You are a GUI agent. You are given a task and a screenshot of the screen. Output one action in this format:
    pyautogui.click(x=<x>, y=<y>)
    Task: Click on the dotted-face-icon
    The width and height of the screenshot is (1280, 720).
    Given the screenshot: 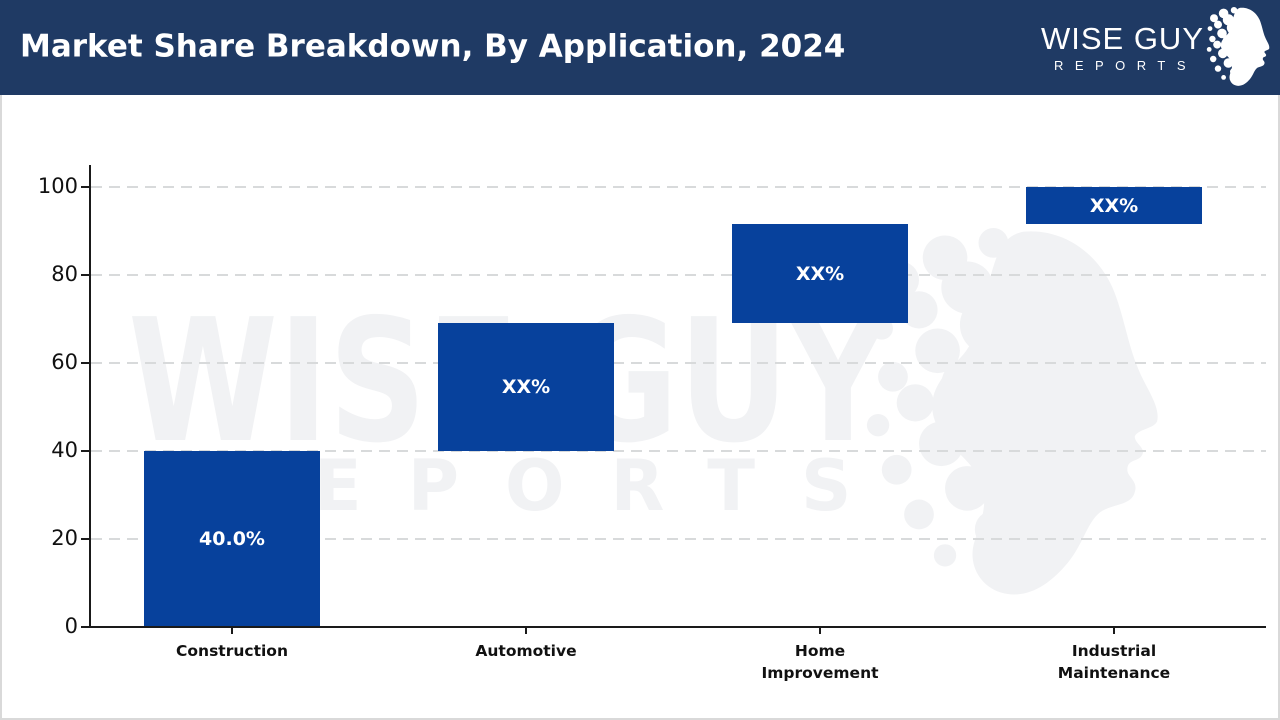 What is the action you would take?
    pyautogui.click(x=1238, y=47)
    